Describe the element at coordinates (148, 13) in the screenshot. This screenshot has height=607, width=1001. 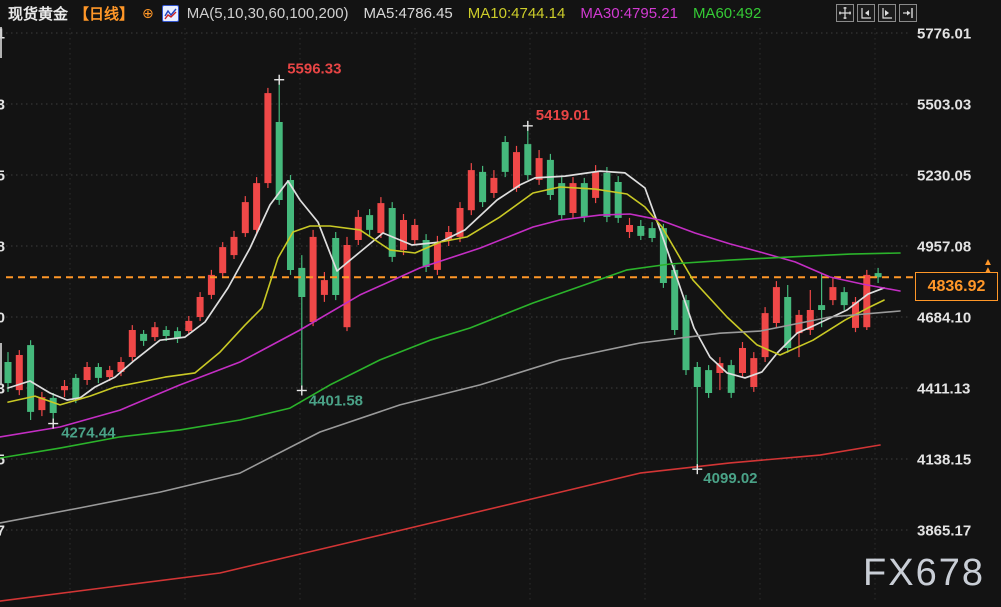
I see `circle-plus-icon: ⊕` at that location.